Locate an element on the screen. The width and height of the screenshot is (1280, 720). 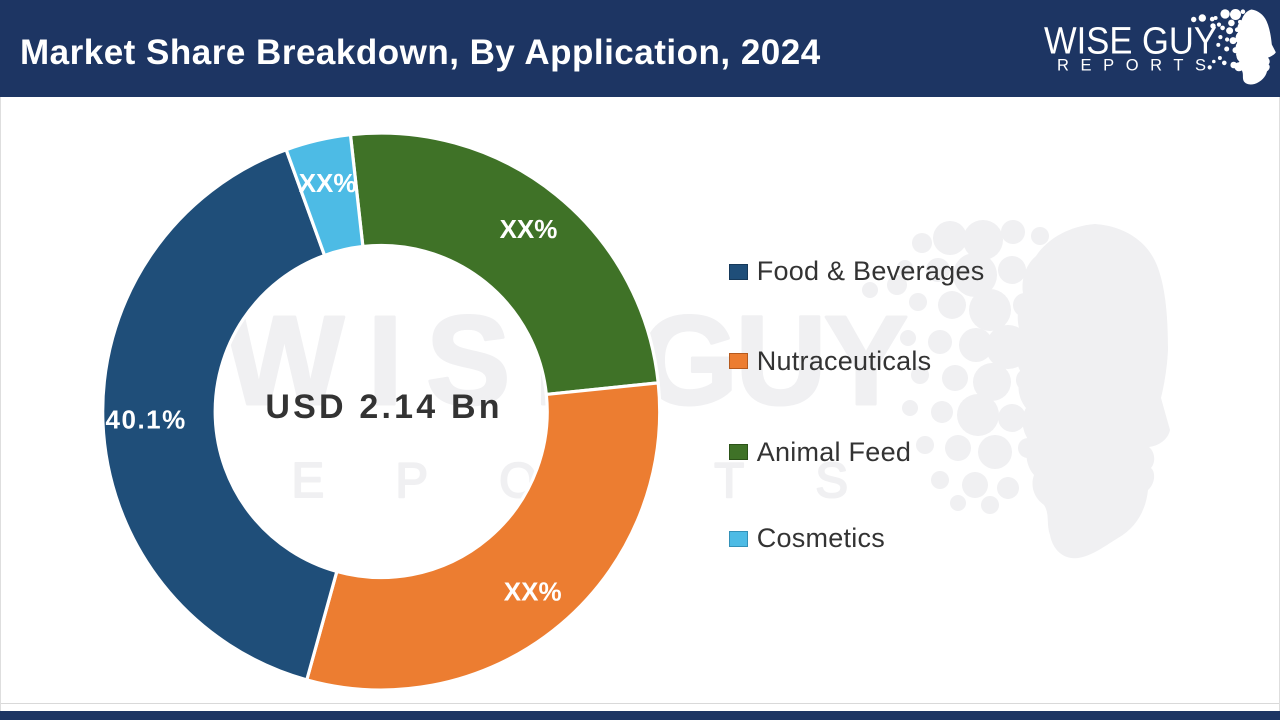
svg-text: GUY is located at coordinates (774, 360).